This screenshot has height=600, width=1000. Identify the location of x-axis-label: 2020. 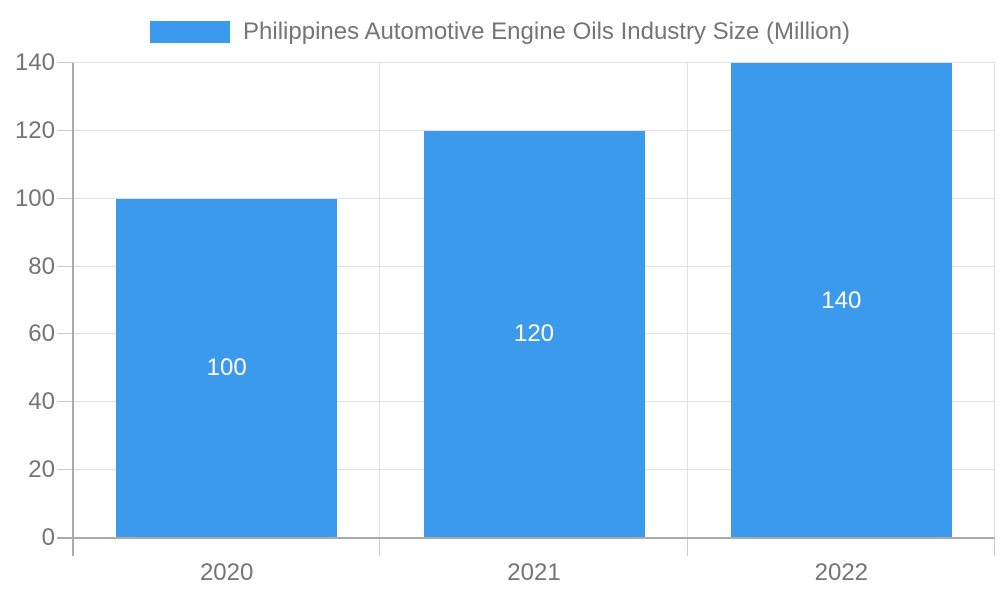
(226, 572).